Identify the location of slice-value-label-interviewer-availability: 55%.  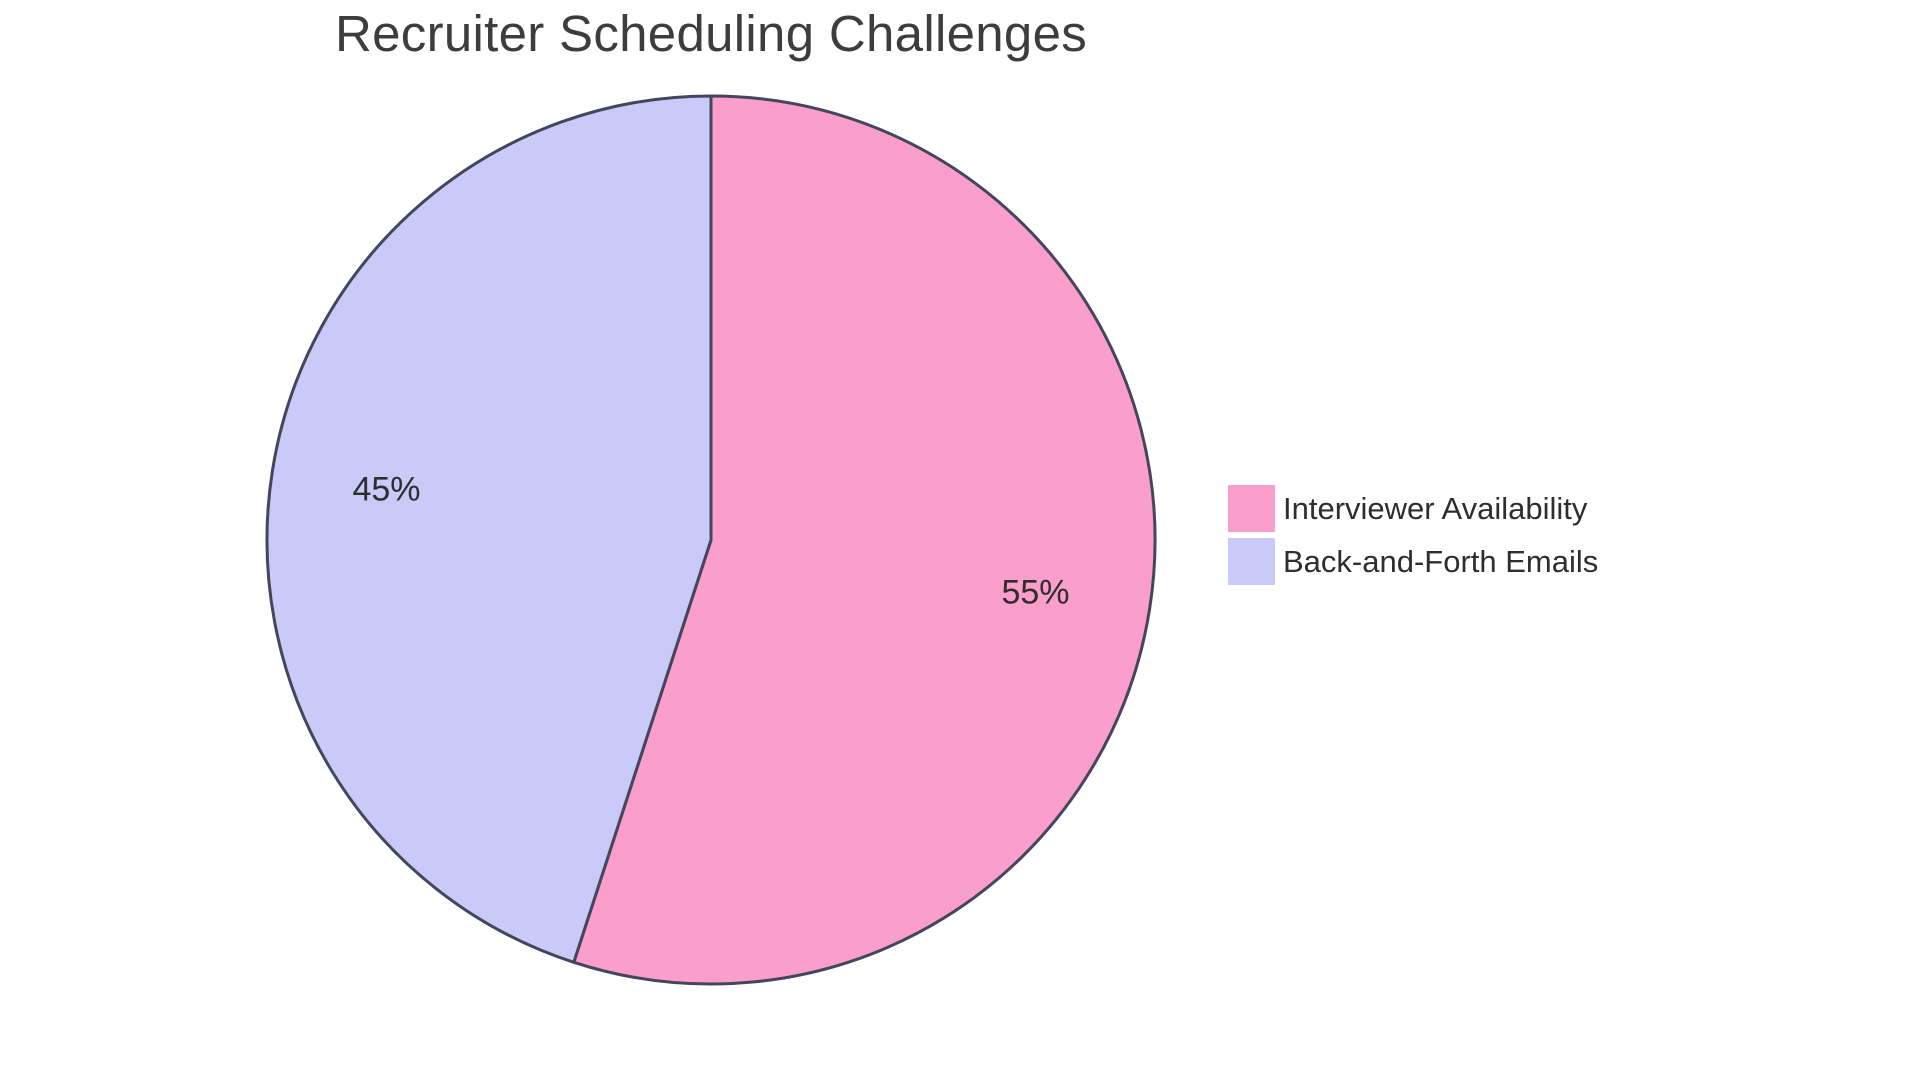
(1035, 592).